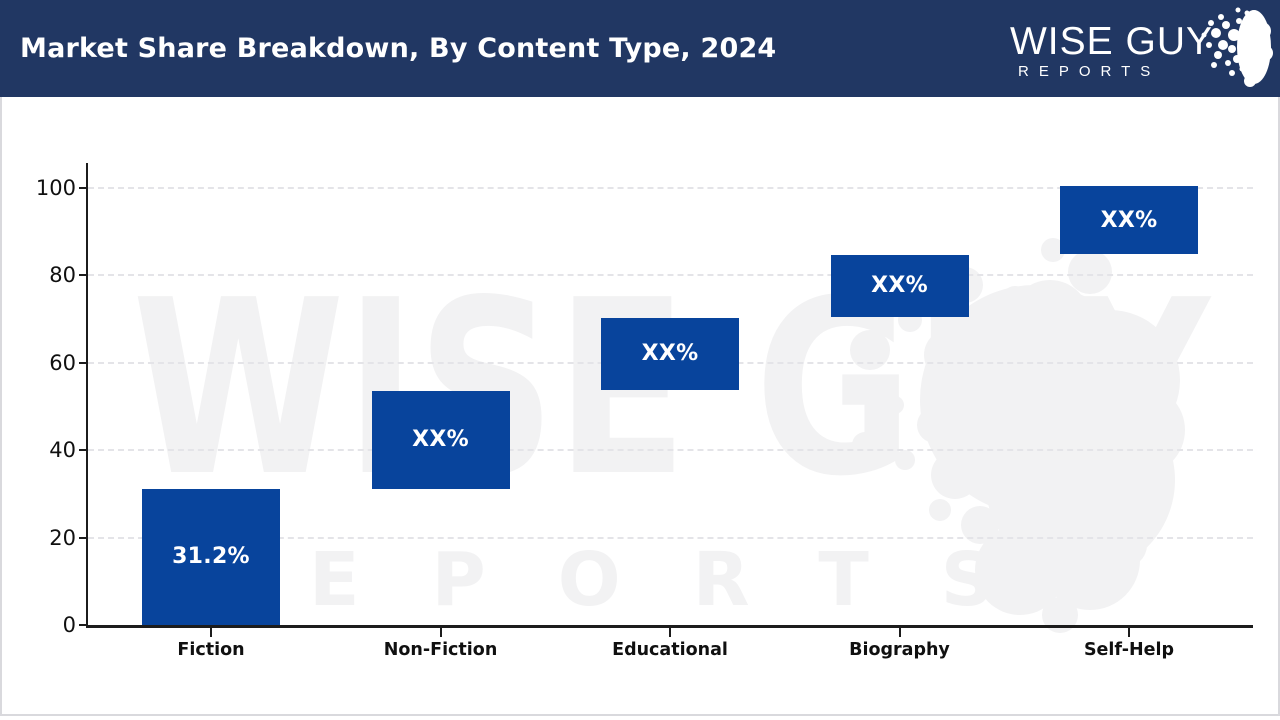 This screenshot has width=1280, height=720. What do you see at coordinates (1111, 41) in the screenshot?
I see `brand-name: WISE GUY` at bounding box center [1111, 41].